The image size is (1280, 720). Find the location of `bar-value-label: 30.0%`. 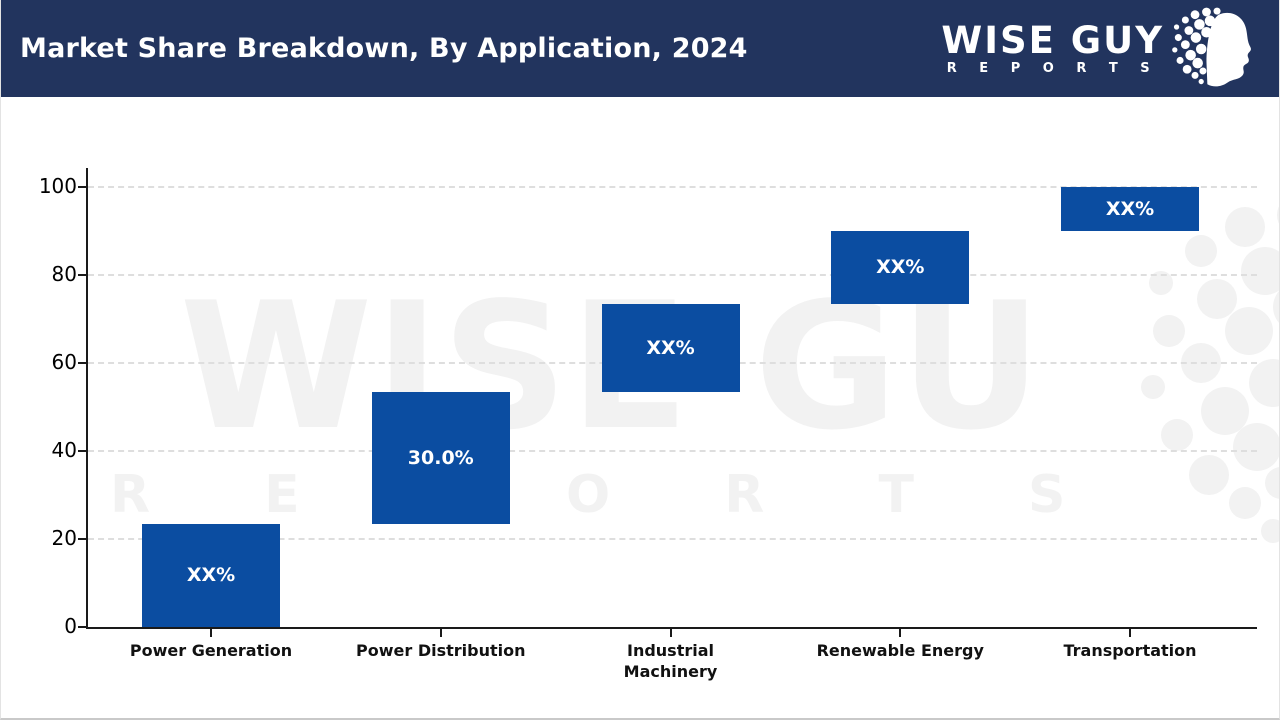

bar-value-label: 30.0% is located at coordinates (440, 457).